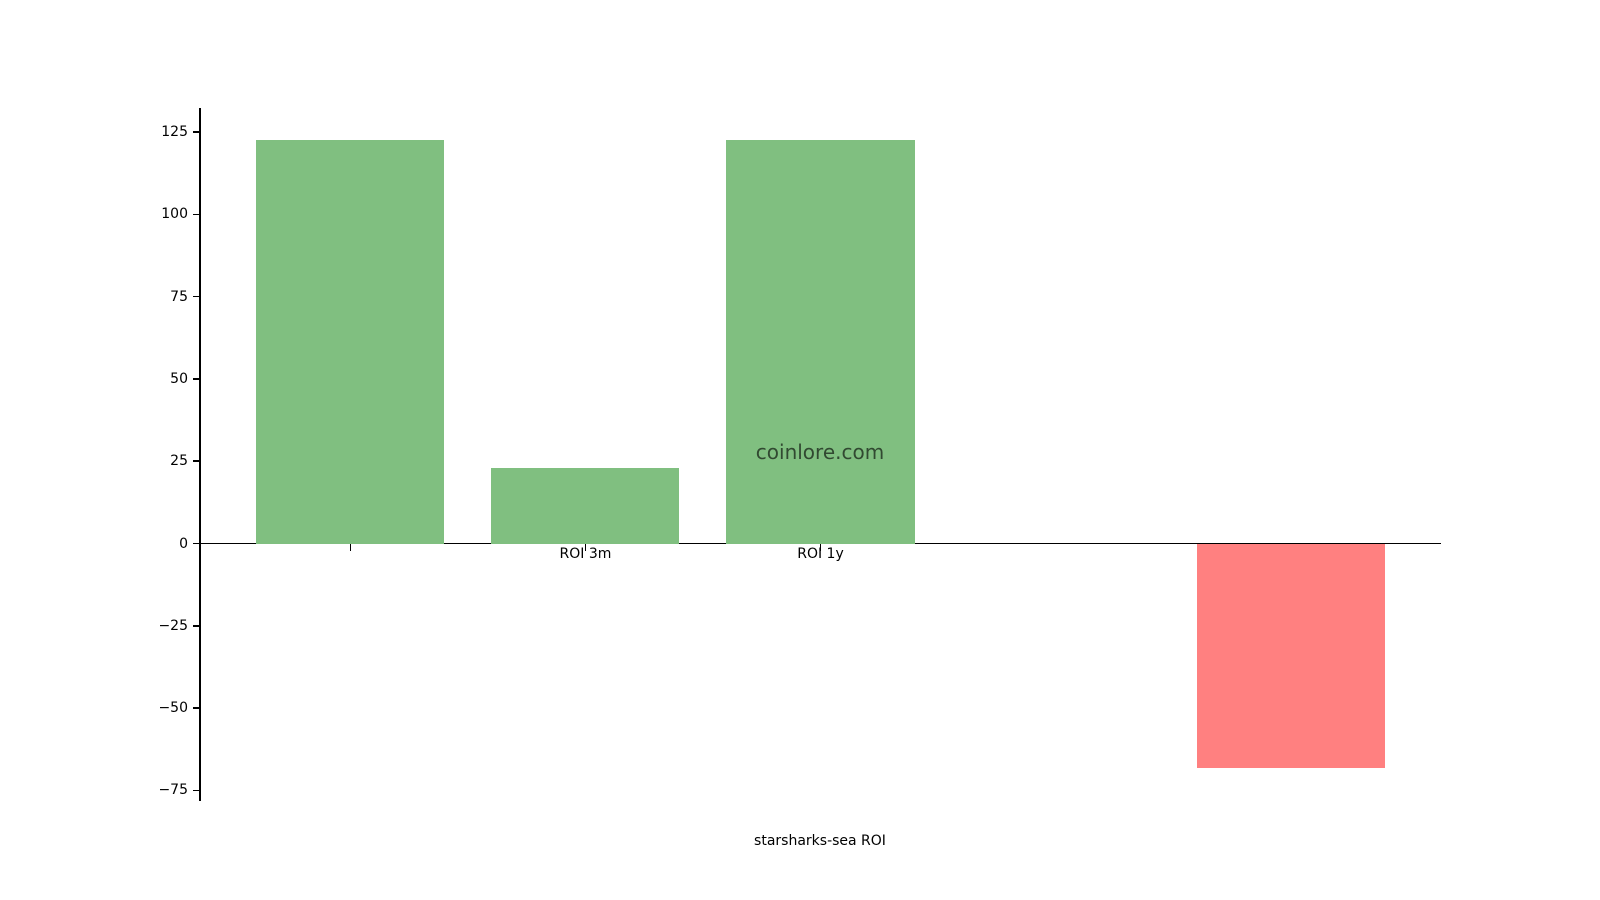 This screenshot has height=900, width=1600. What do you see at coordinates (350, 342) in the screenshot?
I see `bar-pos0` at bounding box center [350, 342].